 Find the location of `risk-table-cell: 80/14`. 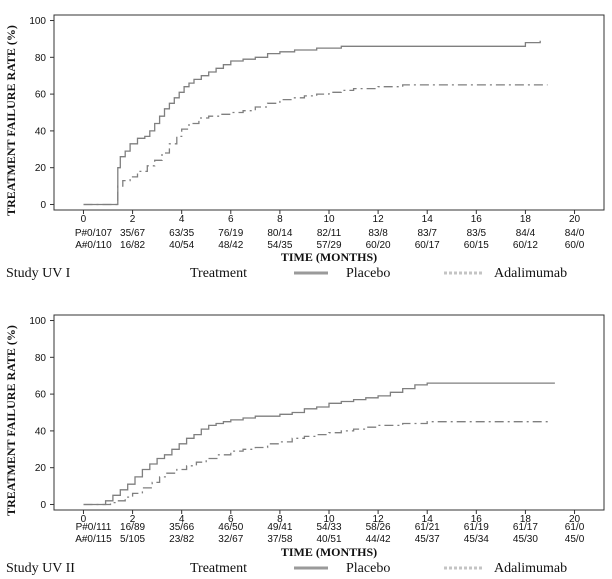

risk-table-cell: 80/14 is located at coordinates (279, 233).